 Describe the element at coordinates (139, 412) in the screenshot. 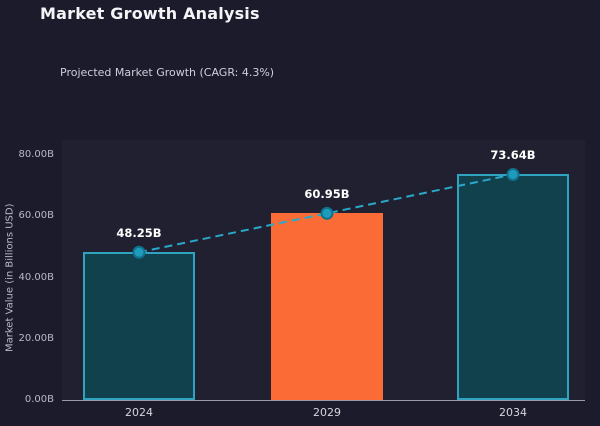

I see `x-axis-label-2024: 2024` at that location.